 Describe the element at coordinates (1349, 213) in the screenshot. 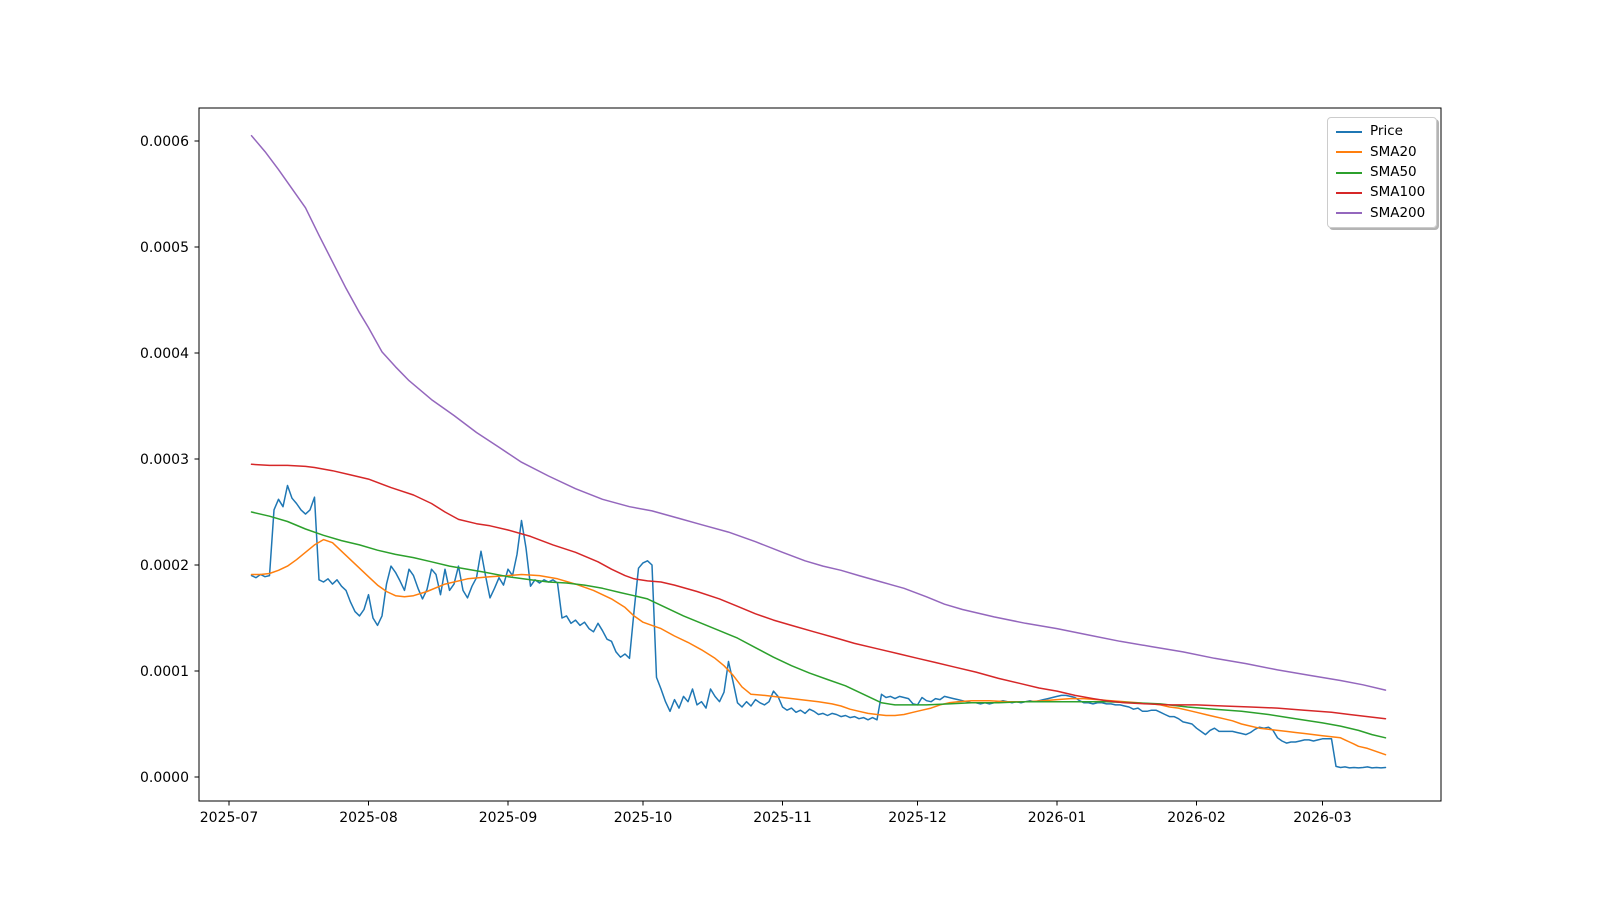

I see `sma200-line-swatch` at that location.